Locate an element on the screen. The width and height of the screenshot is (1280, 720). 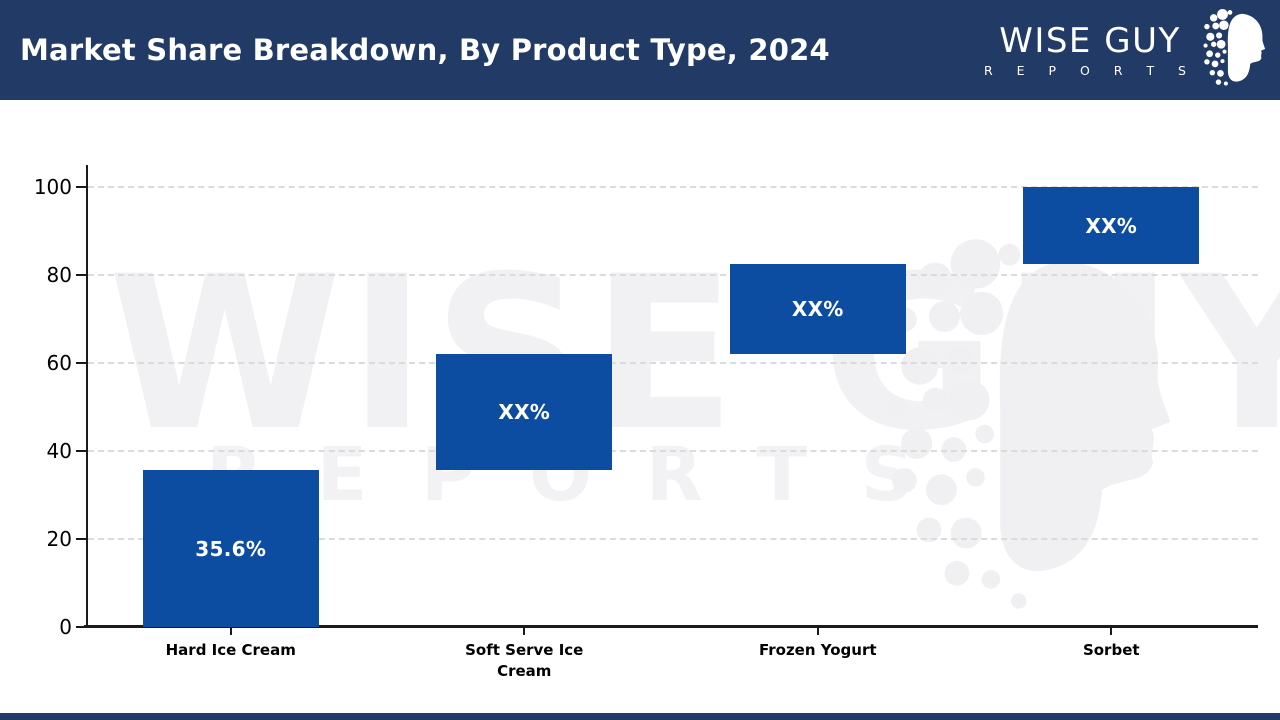
bar-hard-ice-cream: 35.6% is located at coordinates (230, 548).